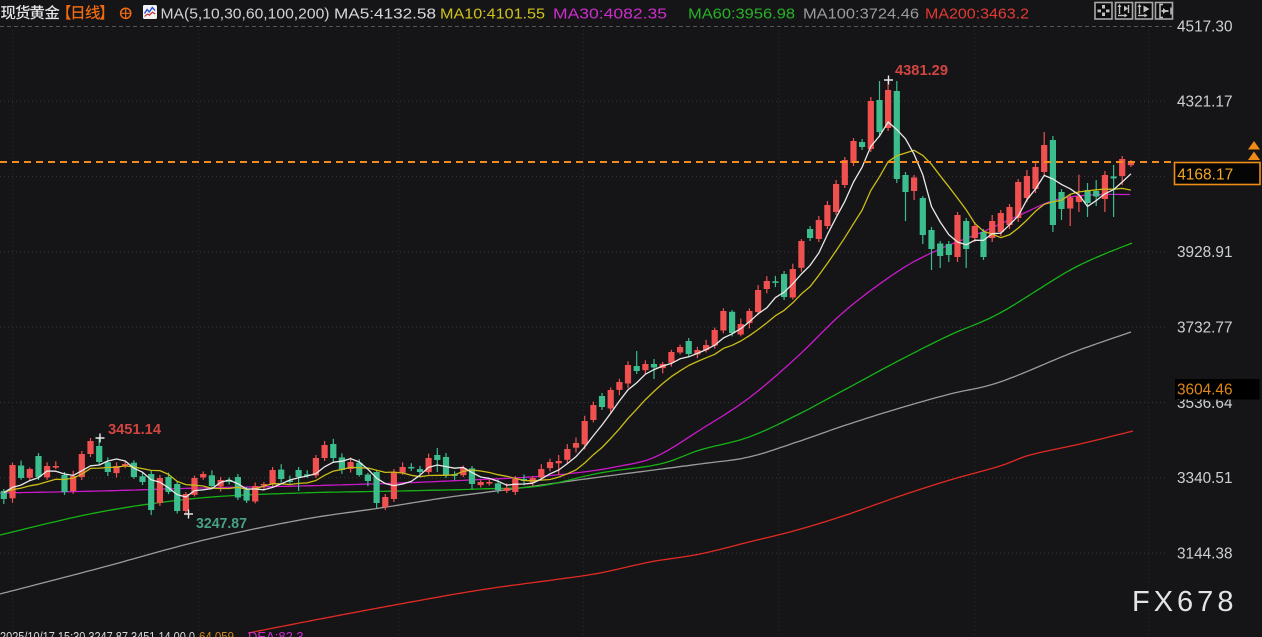 The image size is (1262, 637). I want to click on svg-text: 3247.87, so click(221, 524).